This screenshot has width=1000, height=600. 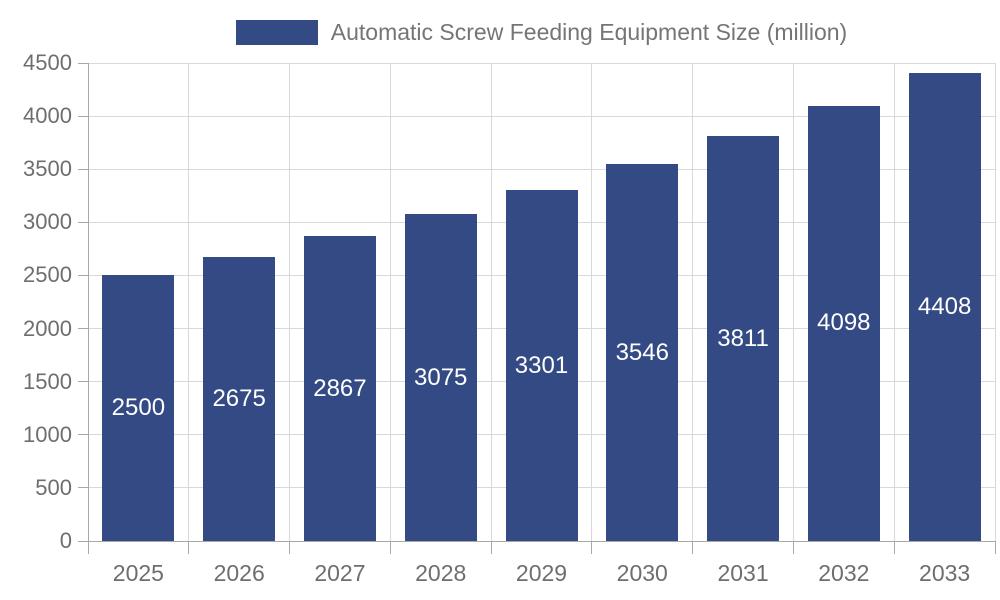 I want to click on bar-value-label: 3301, so click(x=541, y=365).